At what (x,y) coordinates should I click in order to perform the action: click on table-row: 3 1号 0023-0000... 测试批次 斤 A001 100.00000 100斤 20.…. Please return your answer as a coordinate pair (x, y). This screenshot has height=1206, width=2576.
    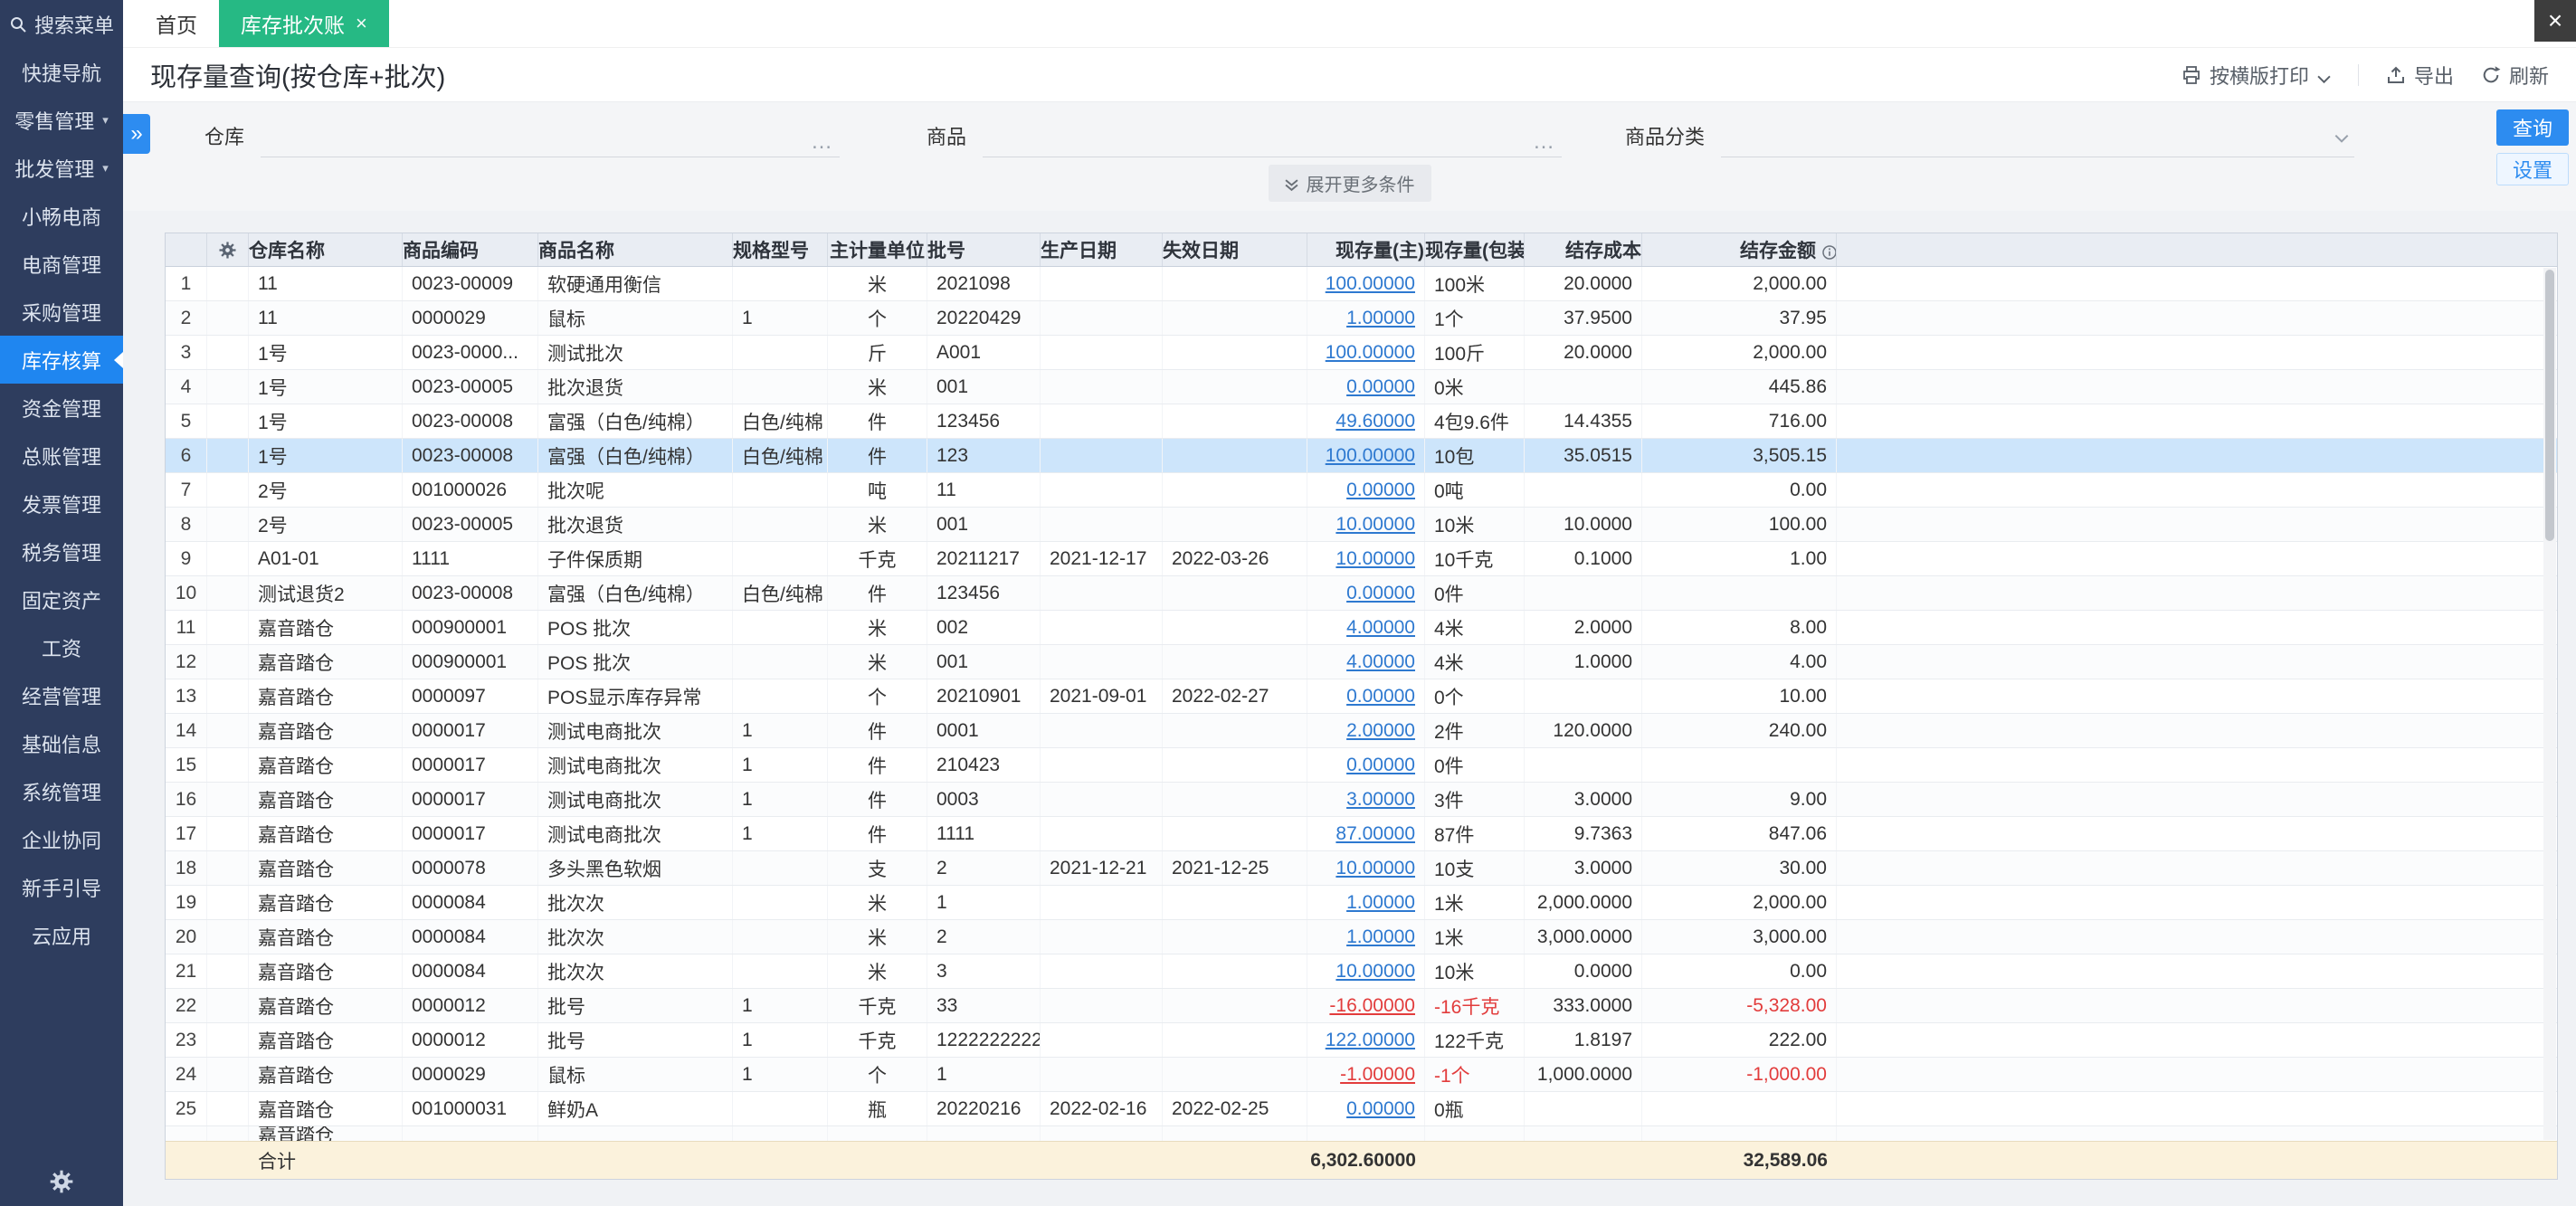
    Looking at the image, I should click on (1361, 353).